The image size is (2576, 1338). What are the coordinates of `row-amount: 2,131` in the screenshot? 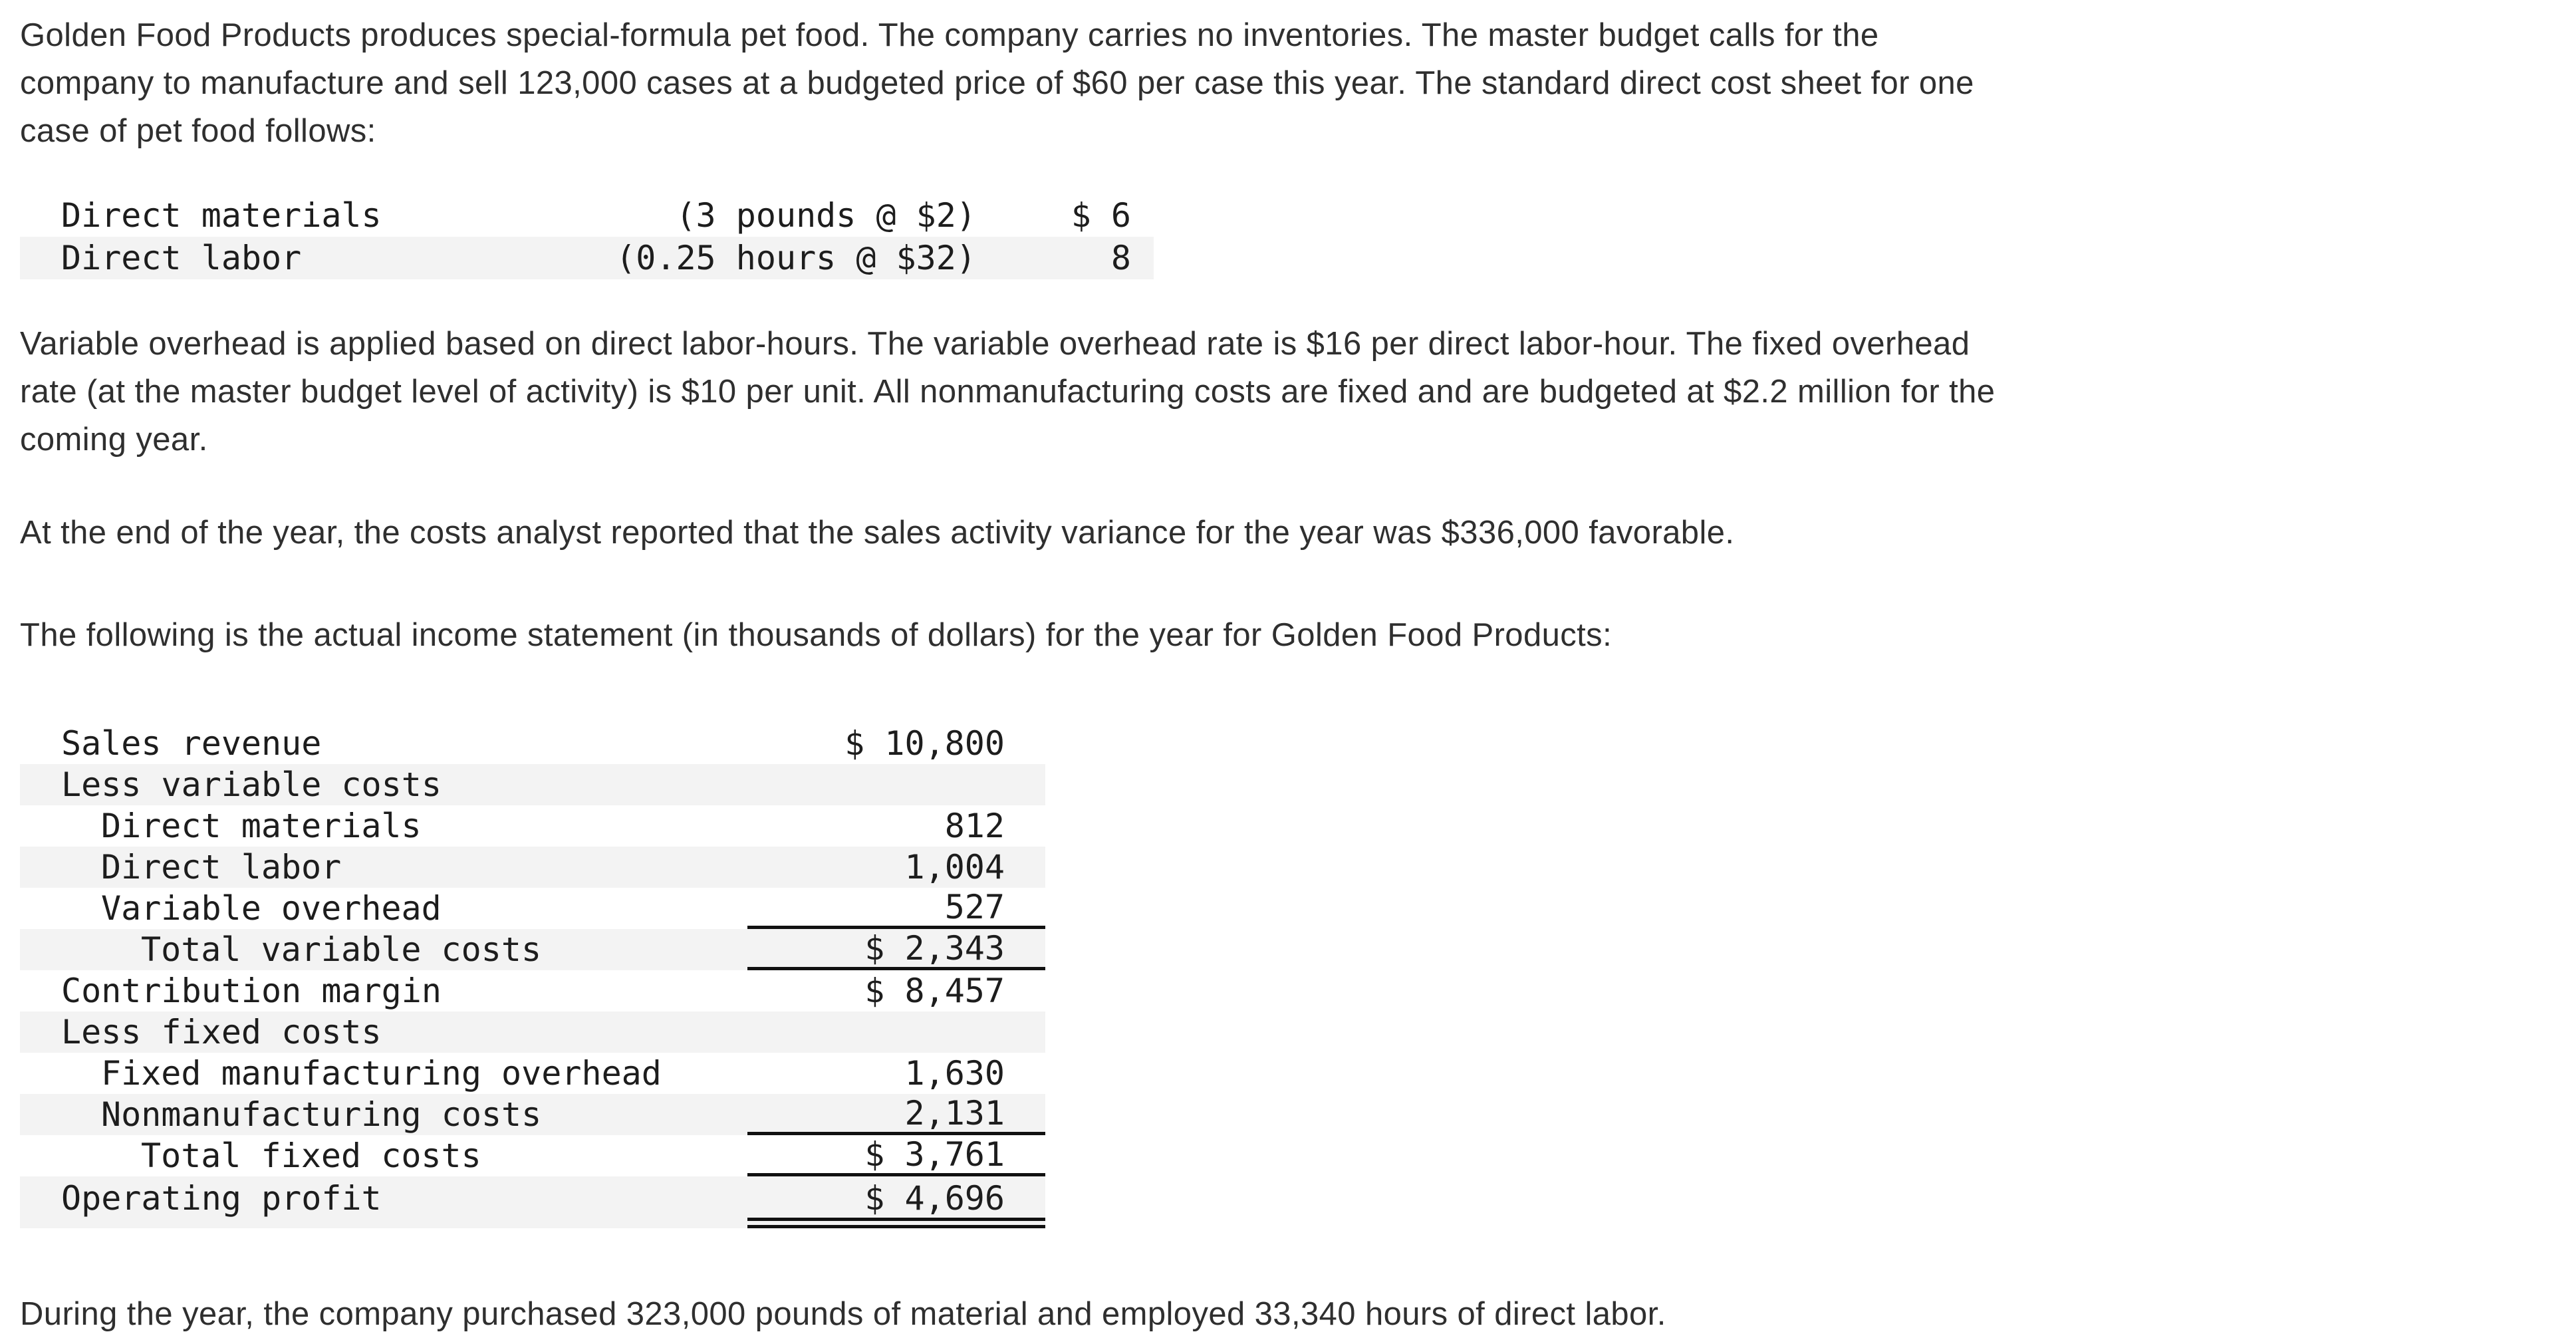 It's located at (896, 1114).